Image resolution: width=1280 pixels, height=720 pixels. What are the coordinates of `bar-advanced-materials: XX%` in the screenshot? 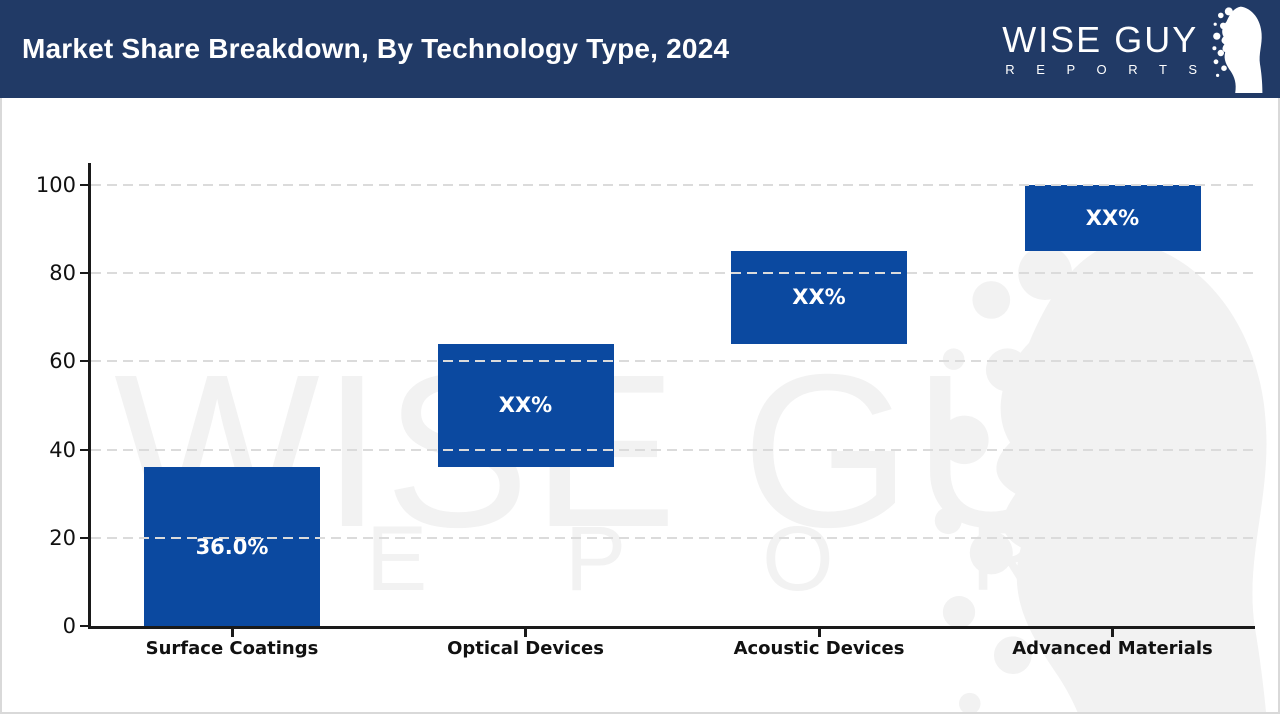 It's located at (1112, 218).